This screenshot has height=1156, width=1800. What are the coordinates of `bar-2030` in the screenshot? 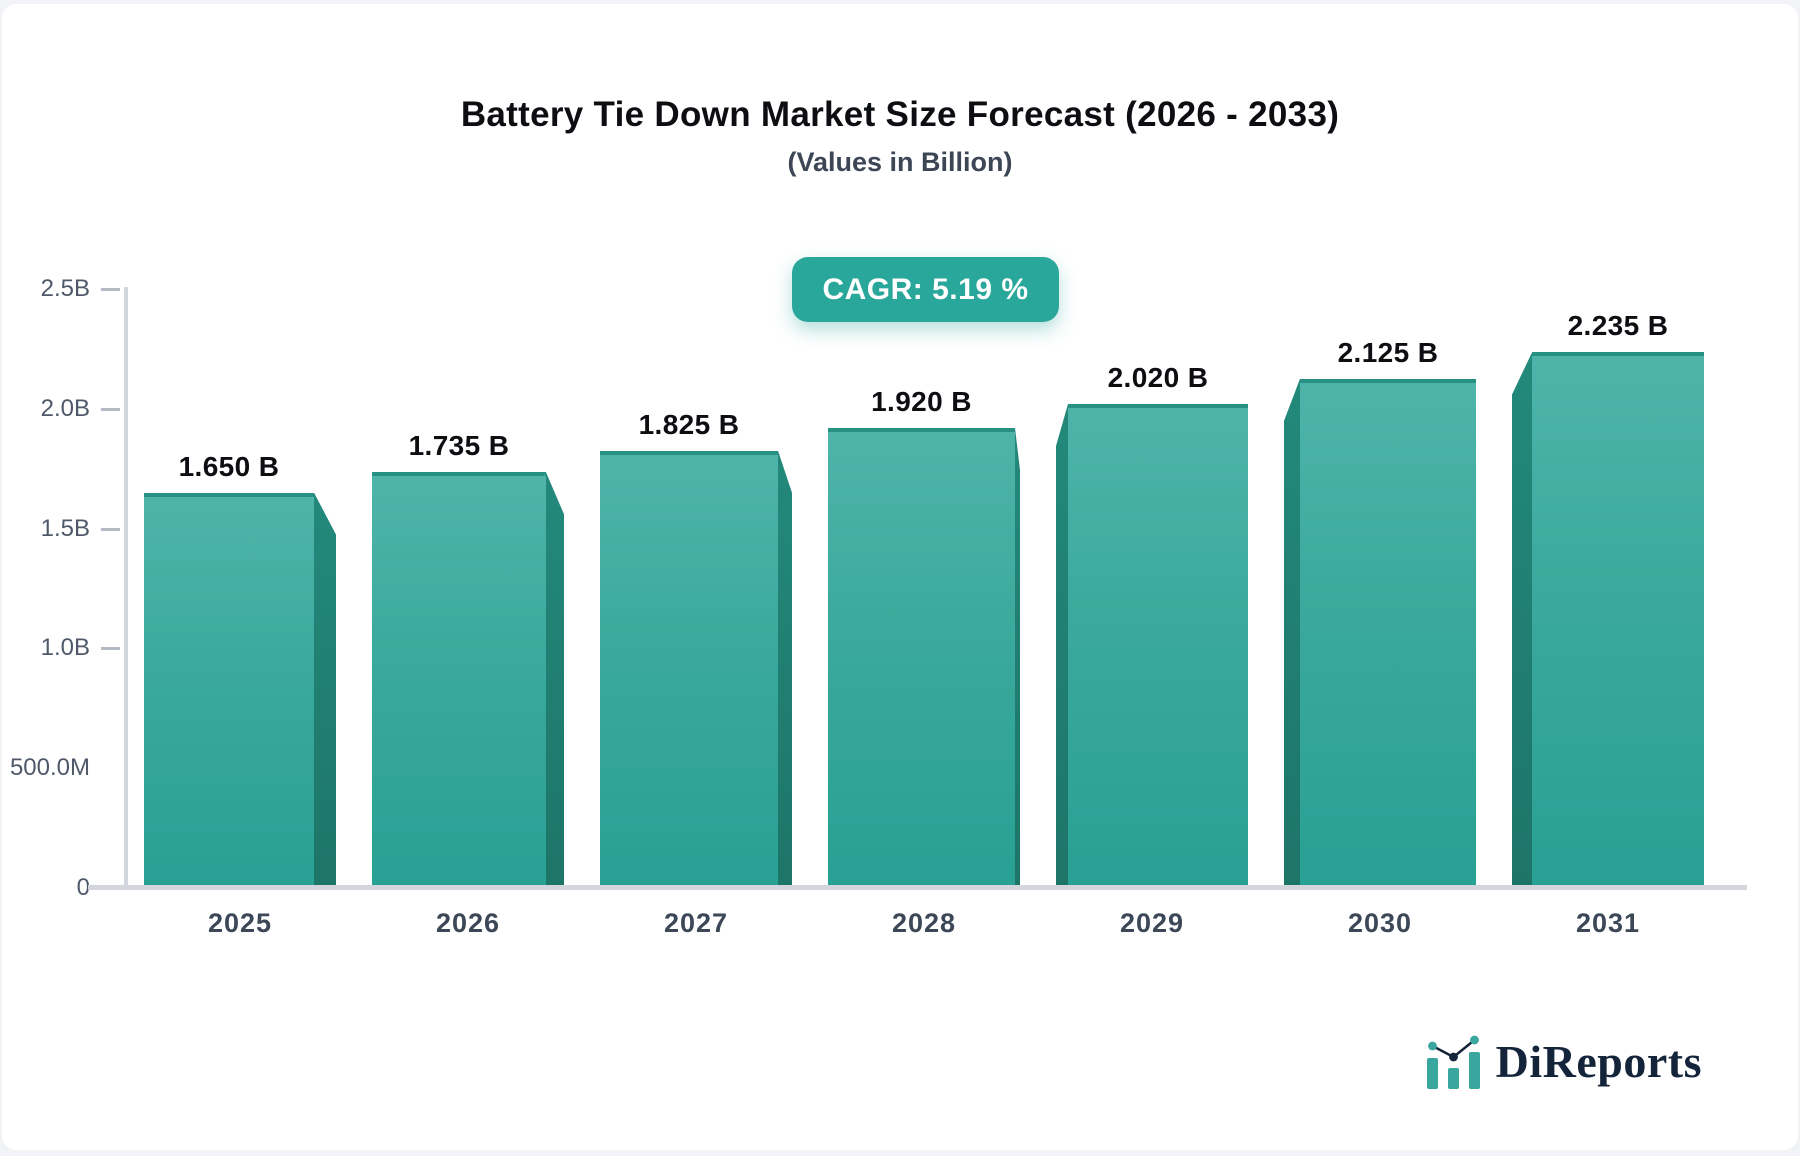 It's located at (1388, 633).